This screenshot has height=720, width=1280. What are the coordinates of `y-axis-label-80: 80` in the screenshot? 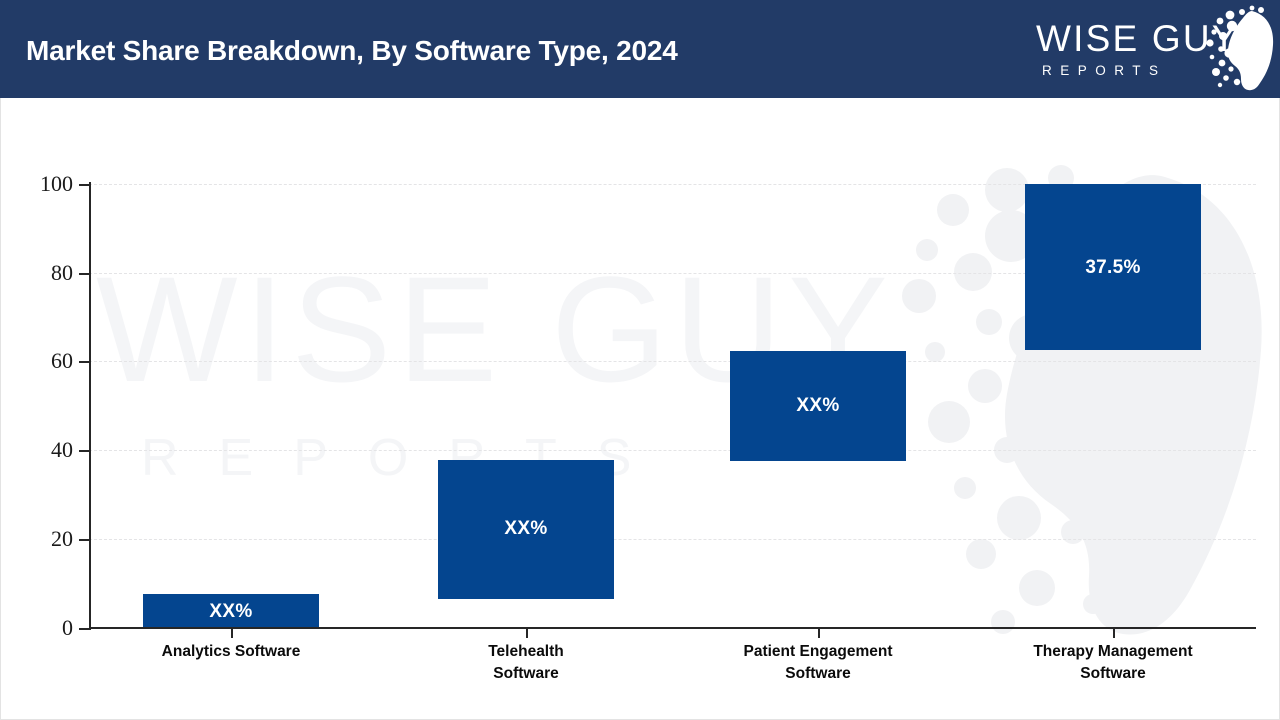 It's located at (62, 272).